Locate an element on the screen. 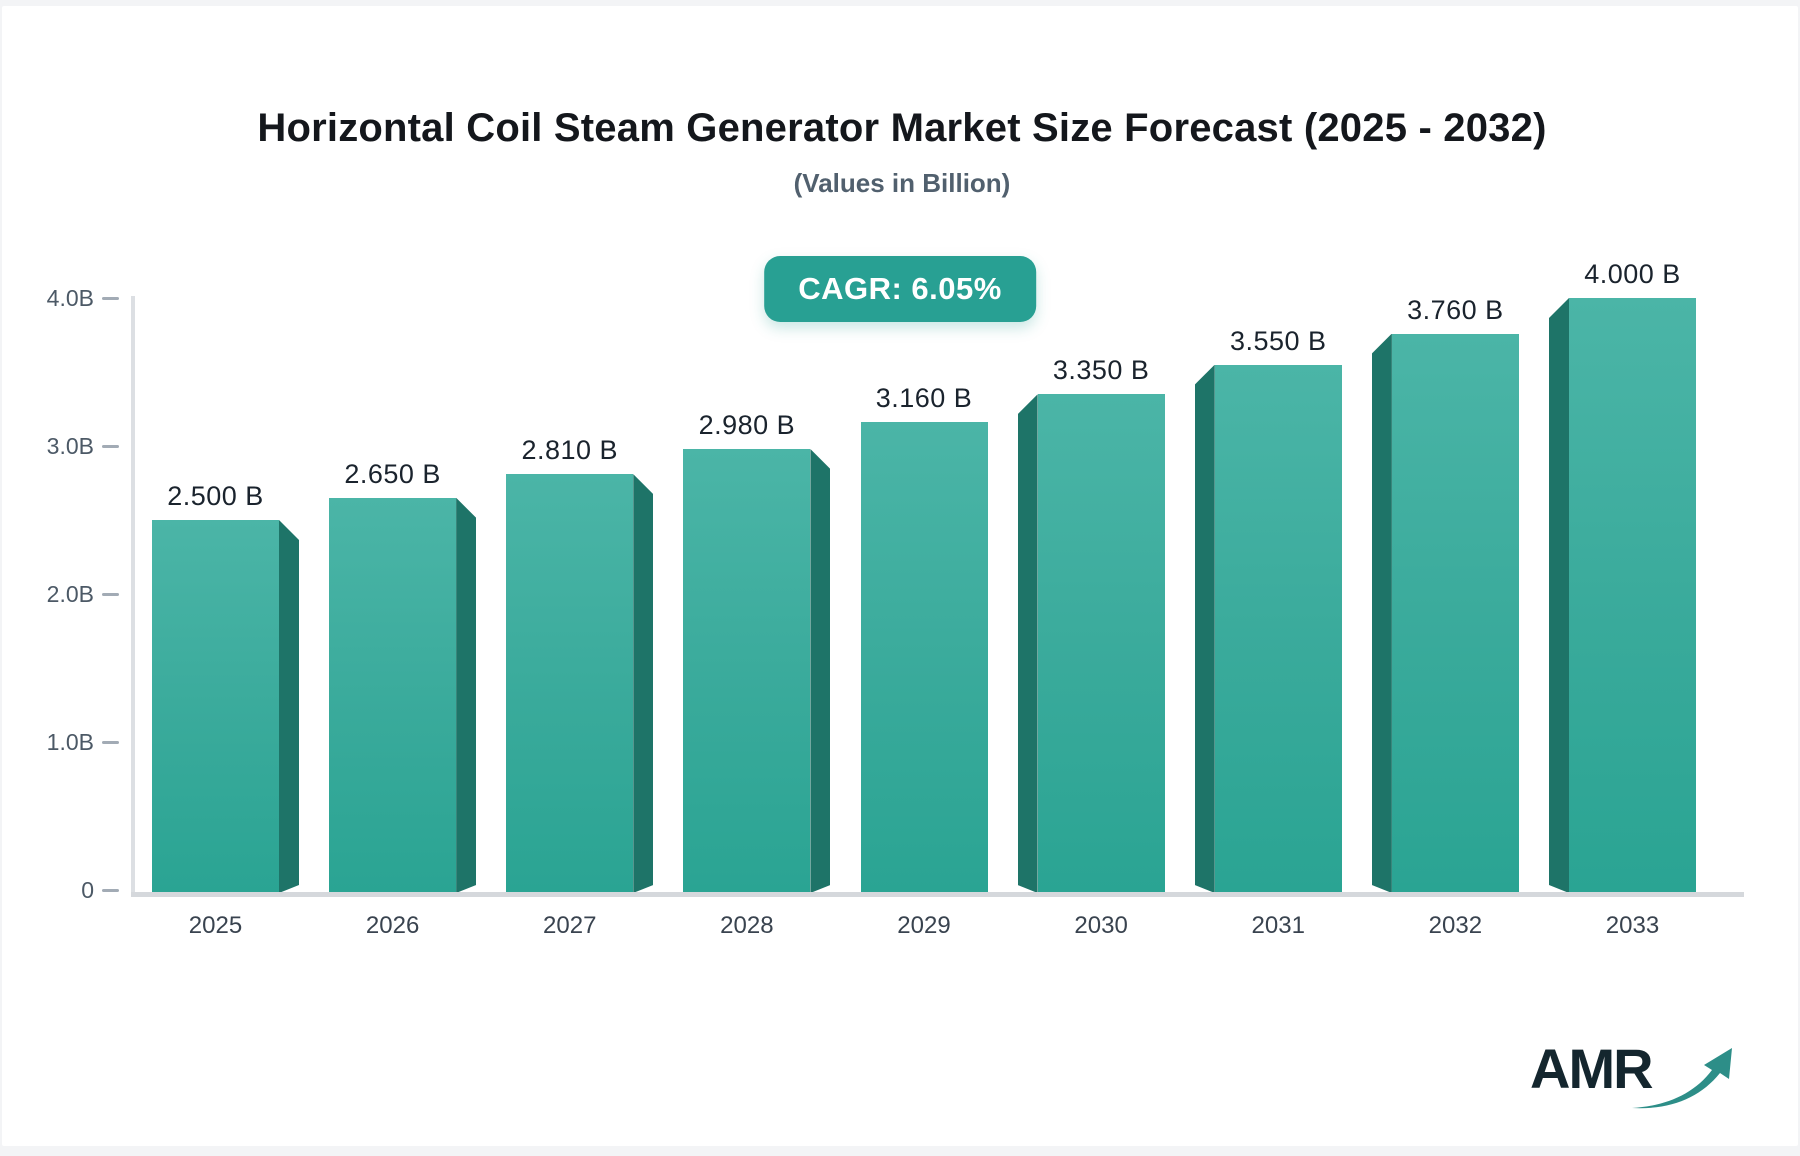  x-axis-label: 2028 is located at coordinates (747, 925).